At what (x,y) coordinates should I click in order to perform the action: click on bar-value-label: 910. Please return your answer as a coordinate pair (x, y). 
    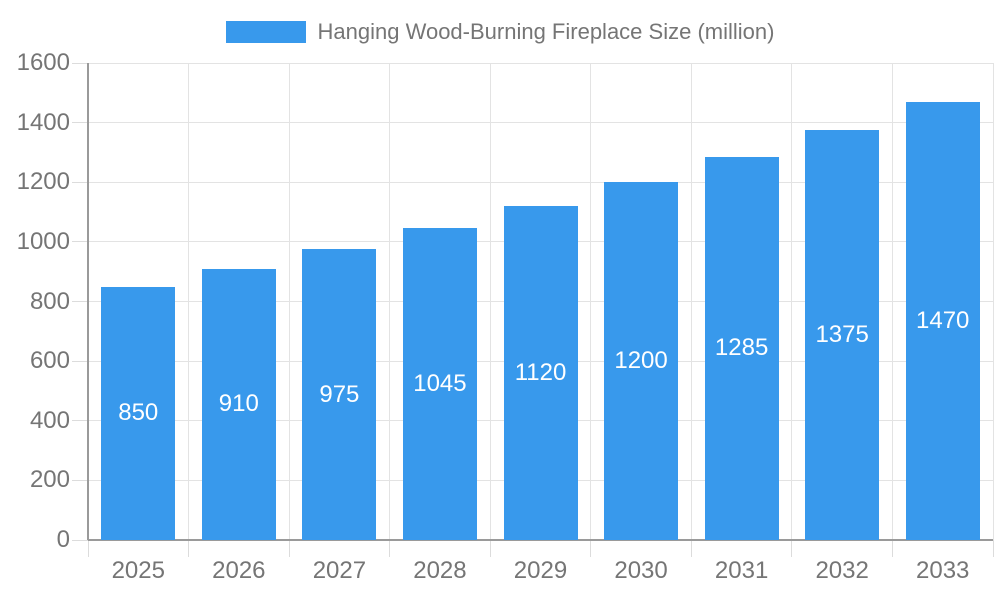
    Looking at the image, I should click on (238, 404).